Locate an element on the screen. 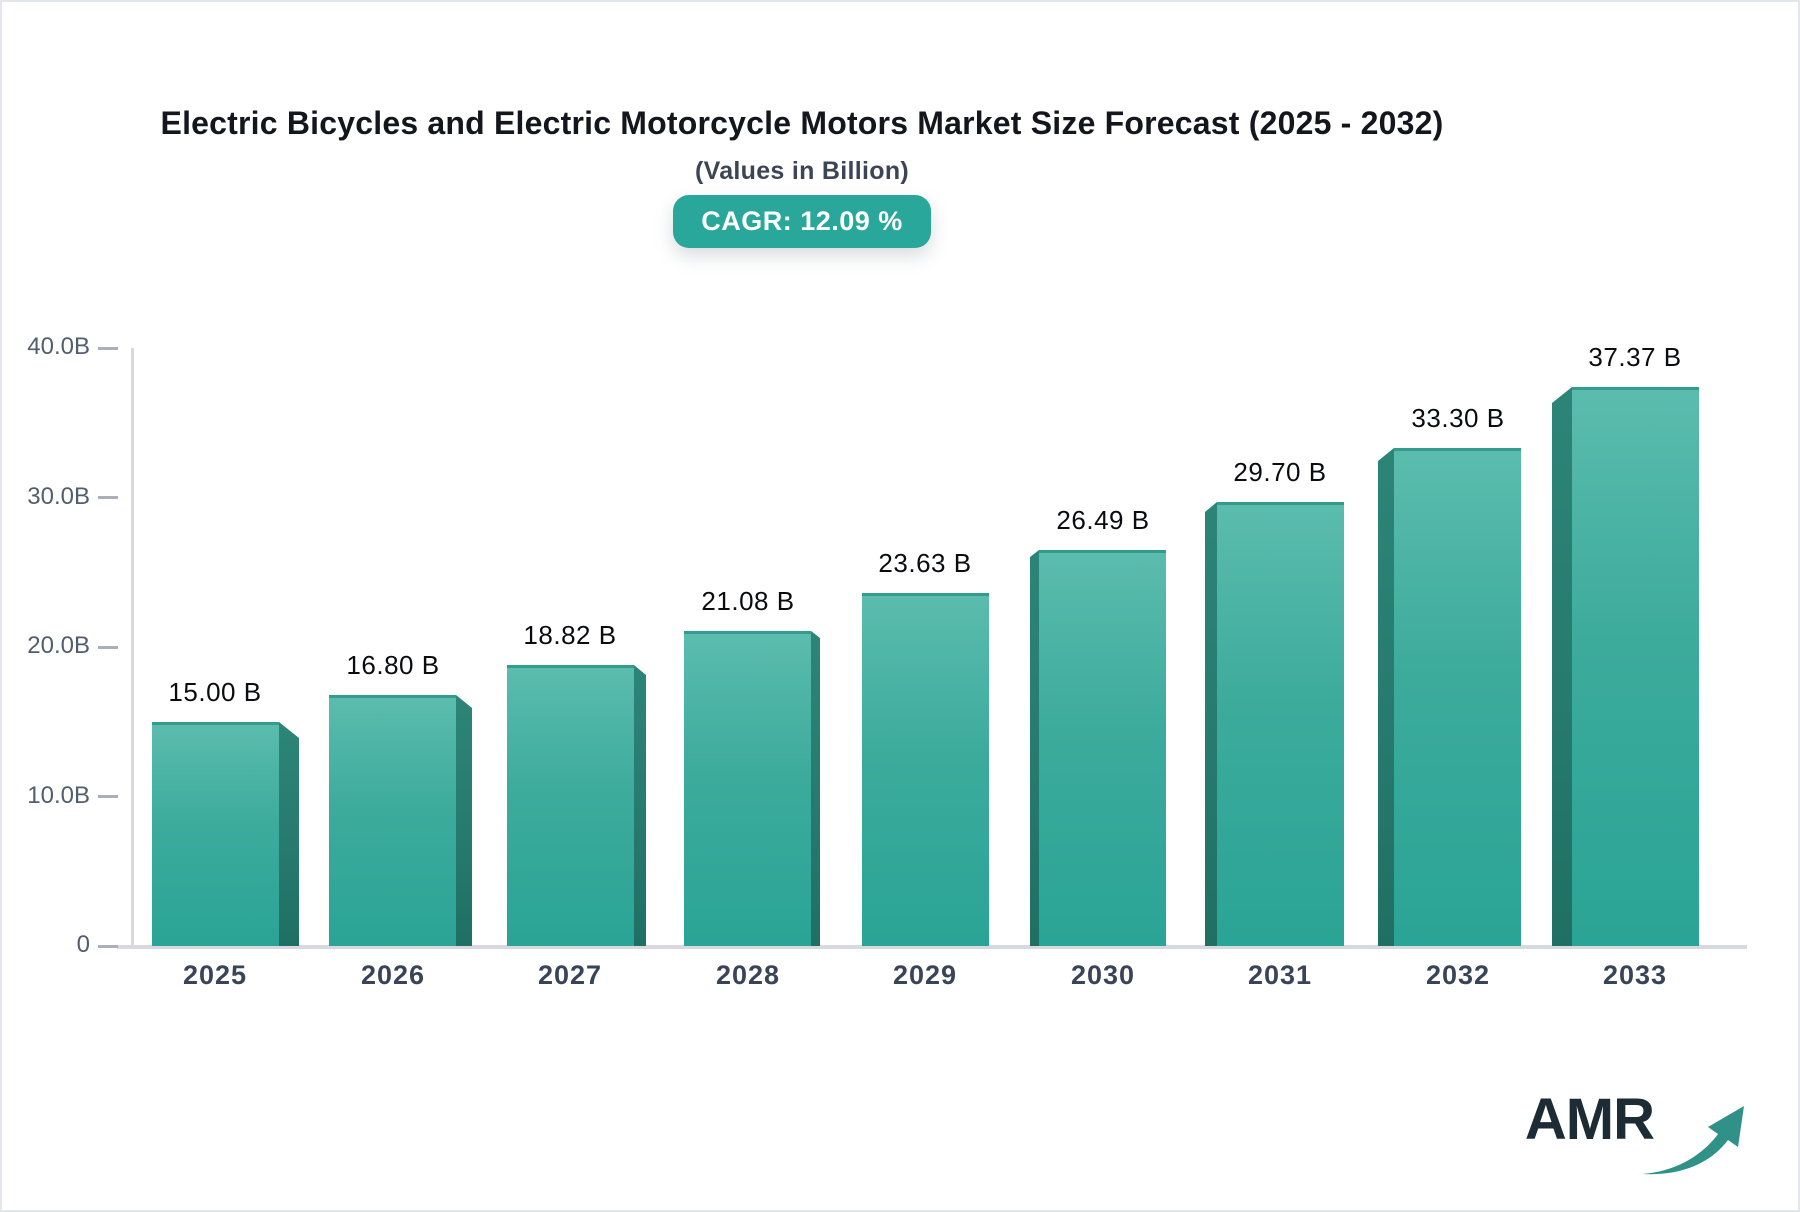  x-axis-label: 2029 is located at coordinates (925, 975).